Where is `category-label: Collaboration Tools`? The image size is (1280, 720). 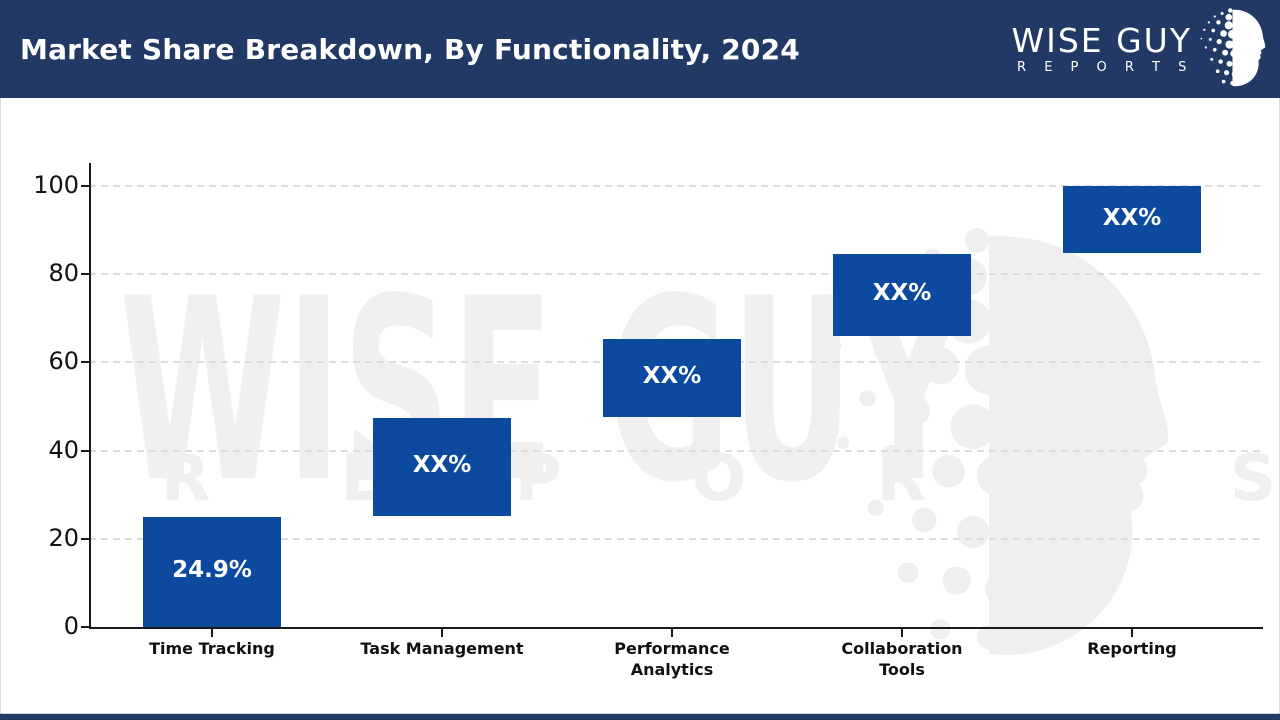 category-label: Collaboration Tools is located at coordinates (902, 659).